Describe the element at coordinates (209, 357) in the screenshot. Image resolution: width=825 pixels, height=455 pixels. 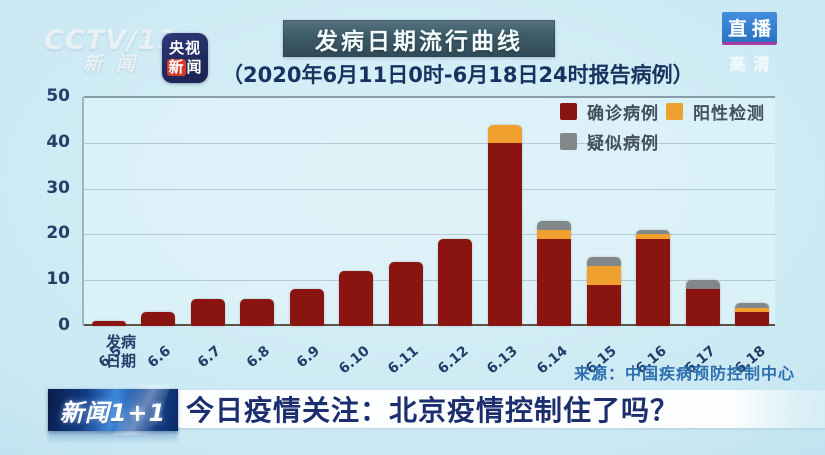
I see `x-tick-6.7: 6.7` at that location.